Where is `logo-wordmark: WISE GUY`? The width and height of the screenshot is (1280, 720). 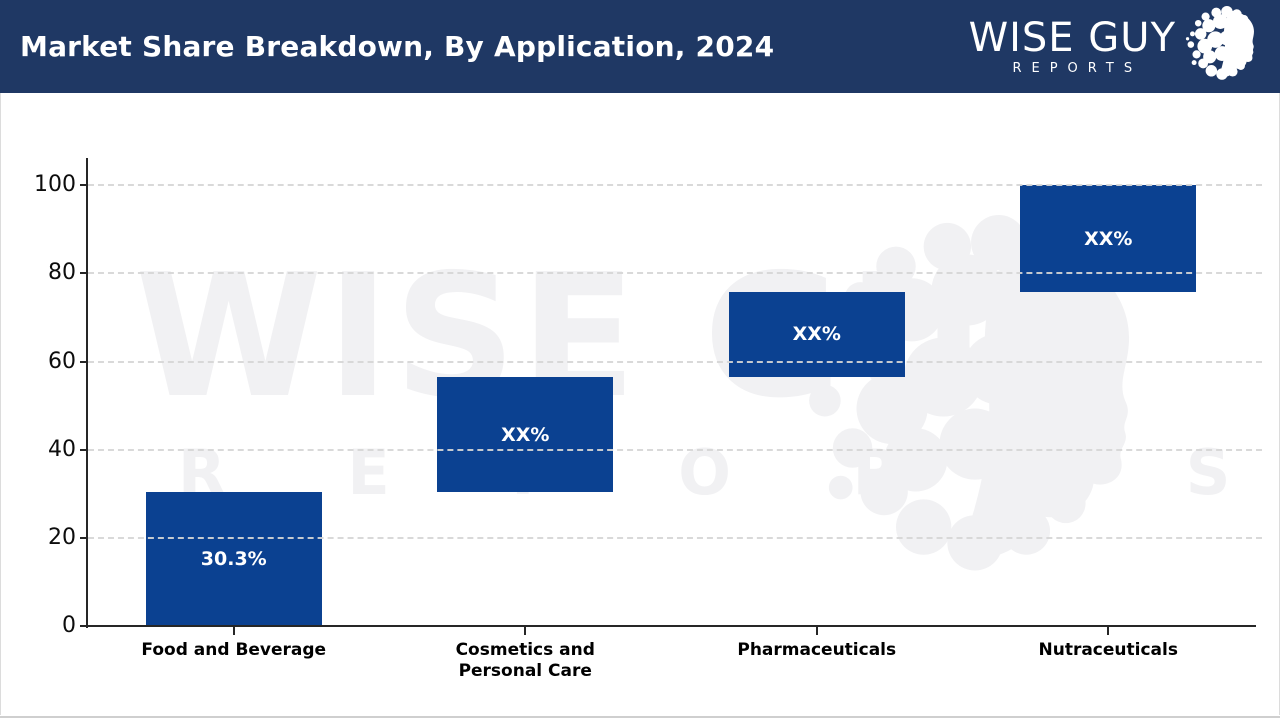
logo-wordmark: WISE GUY is located at coordinates (1072, 37).